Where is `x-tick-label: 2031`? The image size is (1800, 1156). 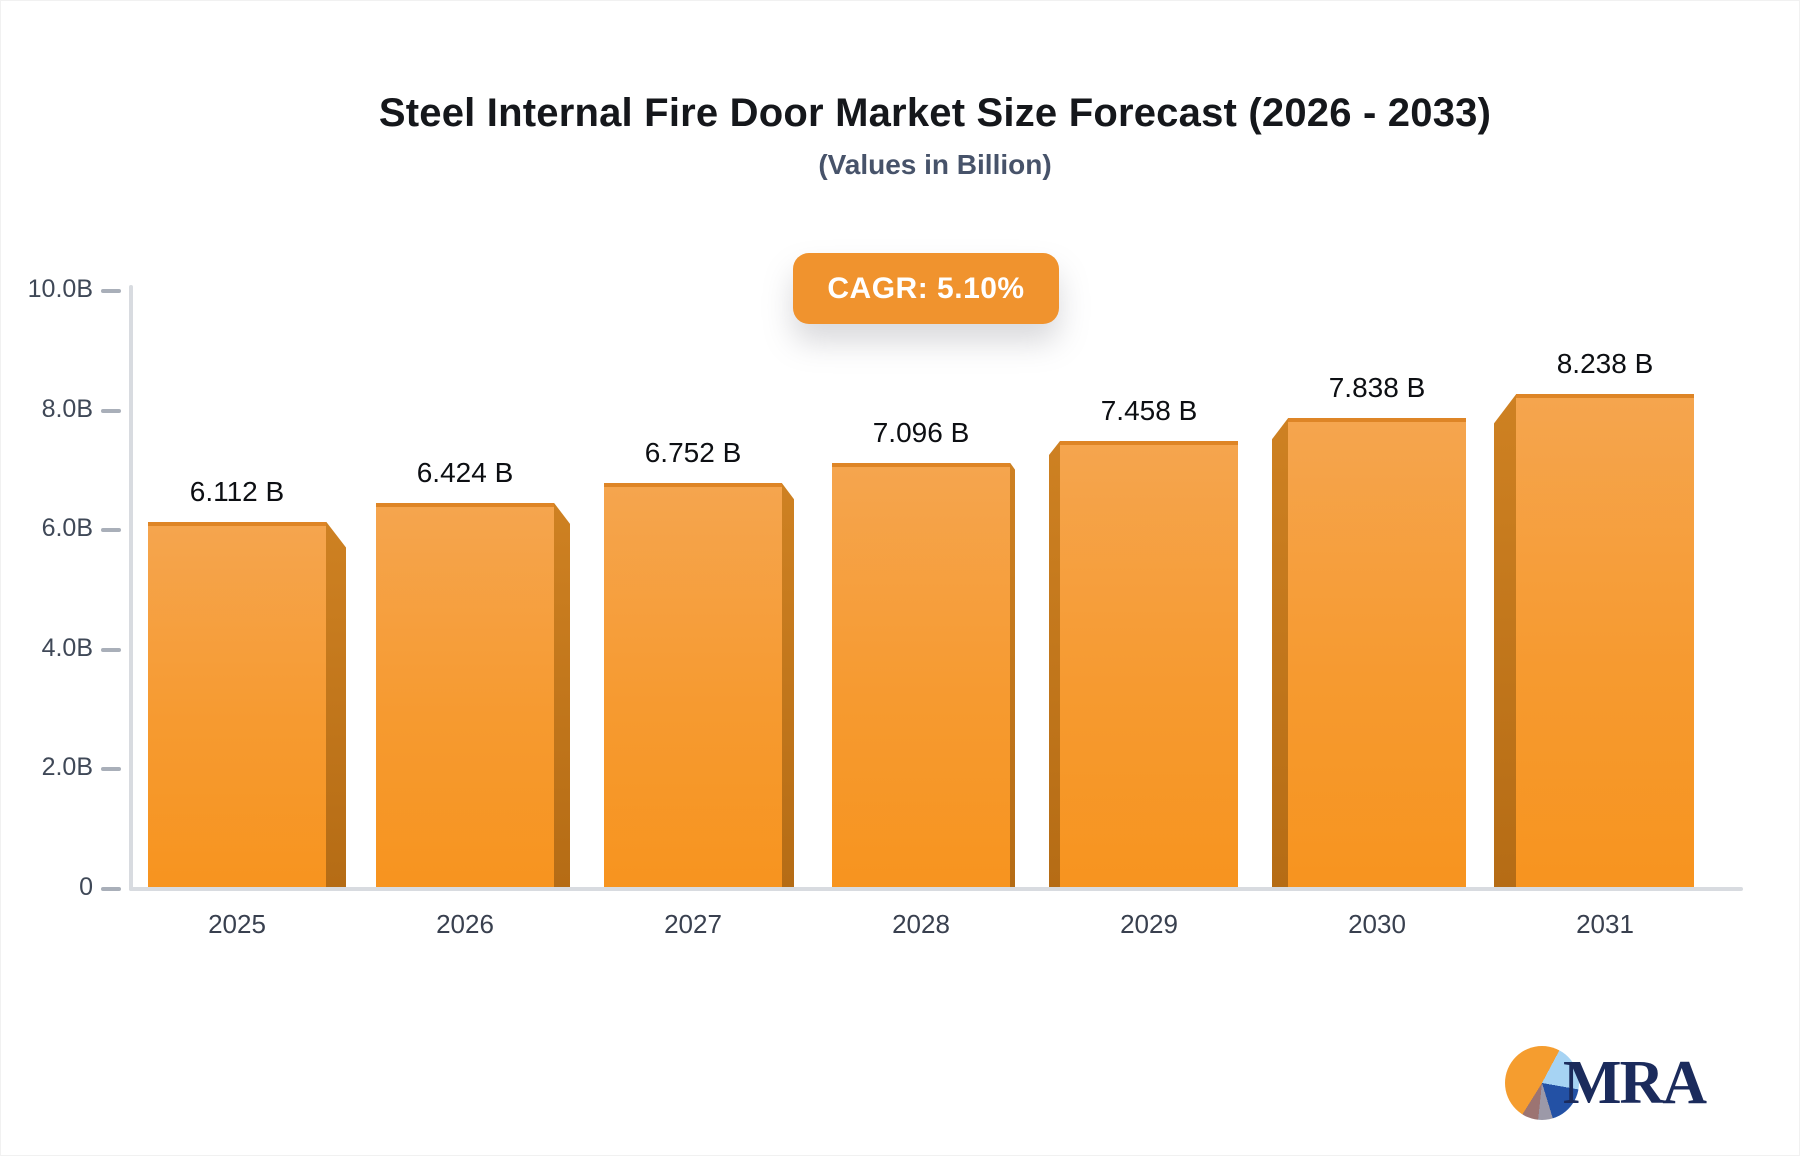
x-tick-label: 2031 is located at coordinates (1605, 924).